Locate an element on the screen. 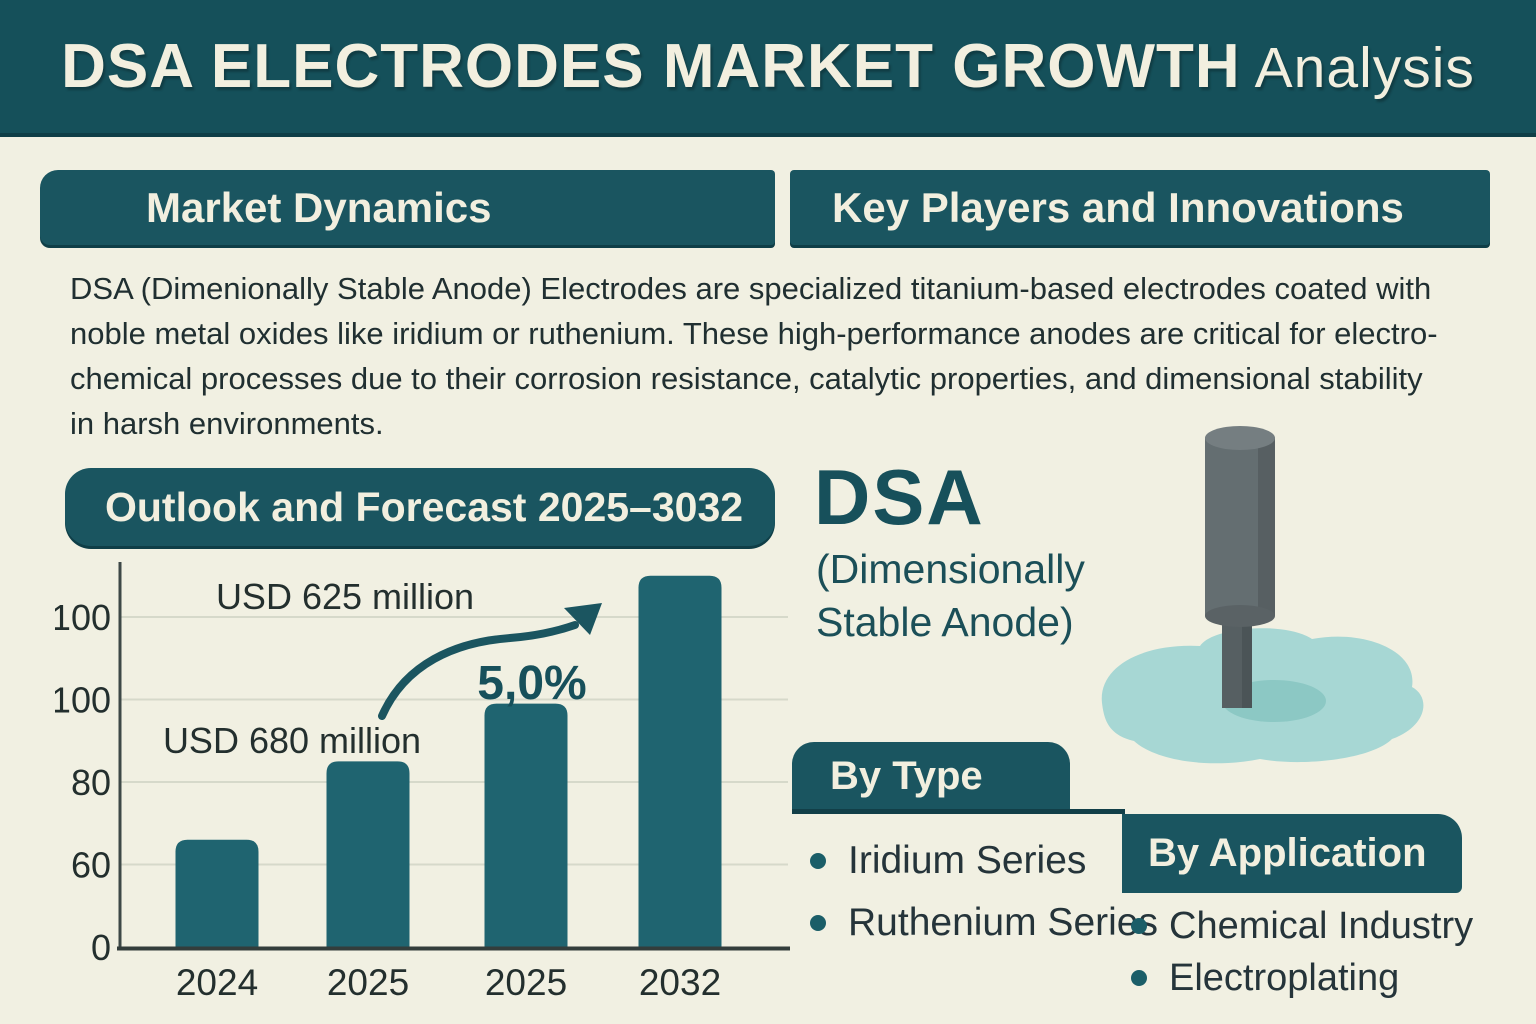  y-tick-label: 80 is located at coordinates (91, 782).